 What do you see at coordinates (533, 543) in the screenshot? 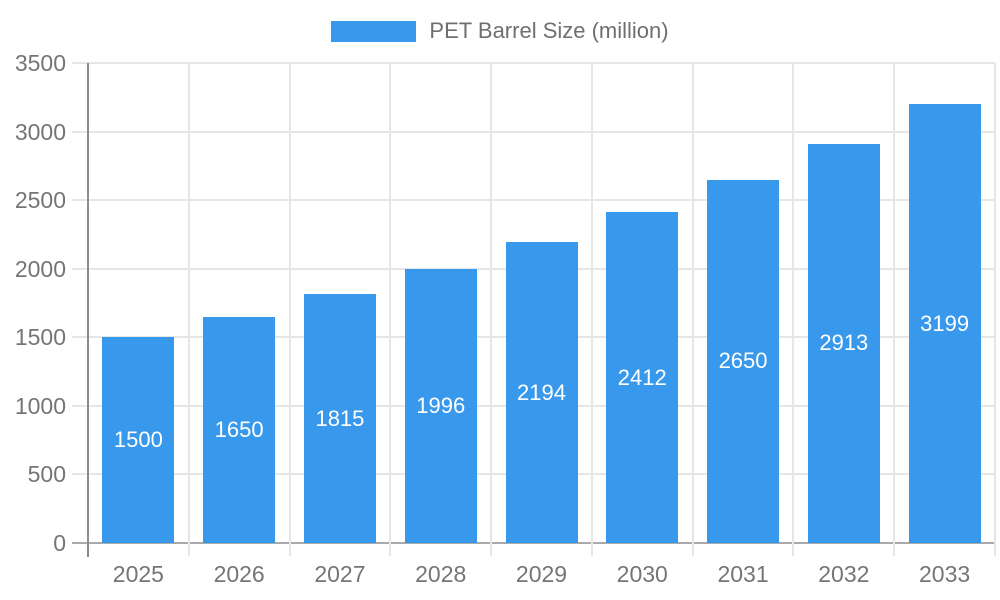
I see `x-axis-baseline` at bounding box center [533, 543].